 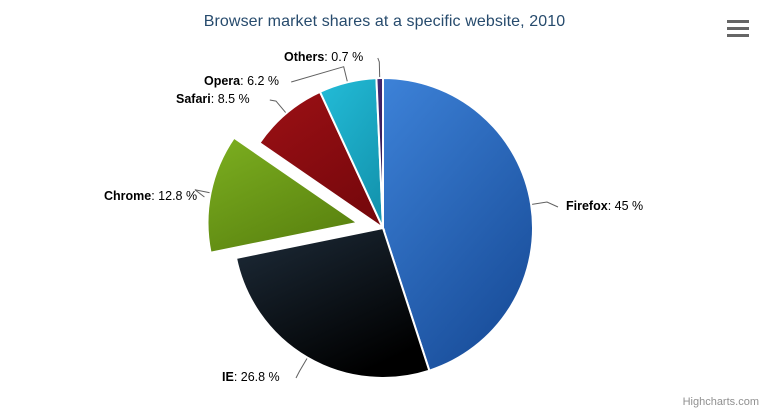 I want to click on connector-others, so click(x=379, y=68).